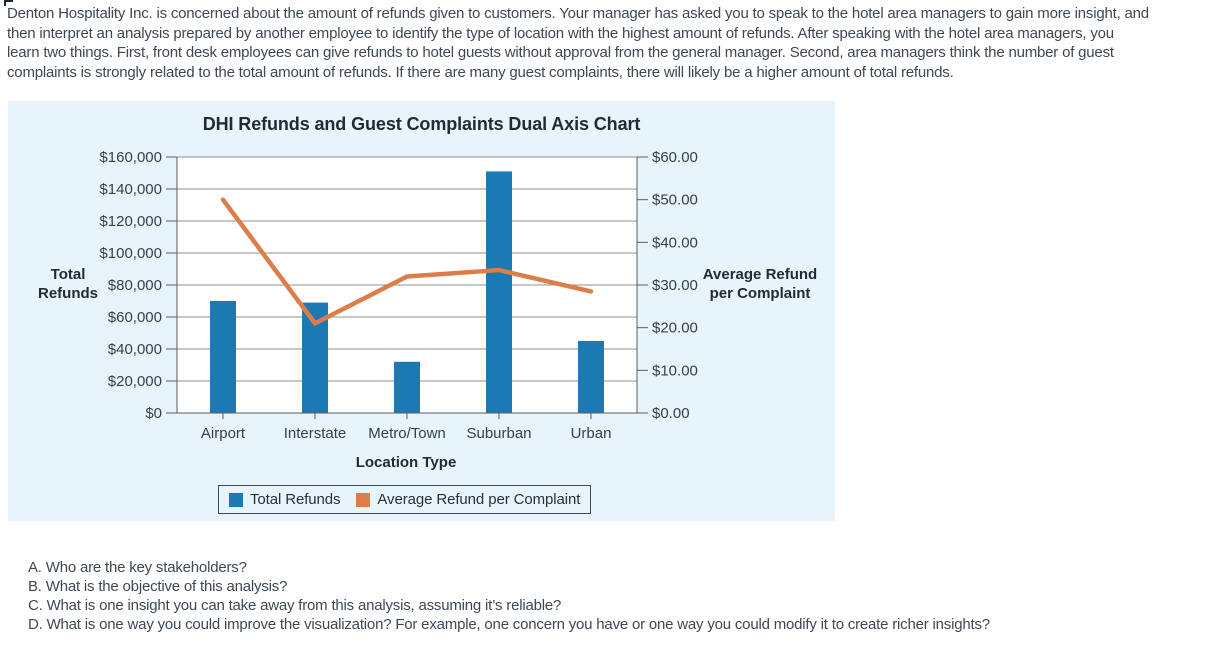  Describe the element at coordinates (130, 221) in the screenshot. I see `left-axis-tick-label: $120,000` at that location.